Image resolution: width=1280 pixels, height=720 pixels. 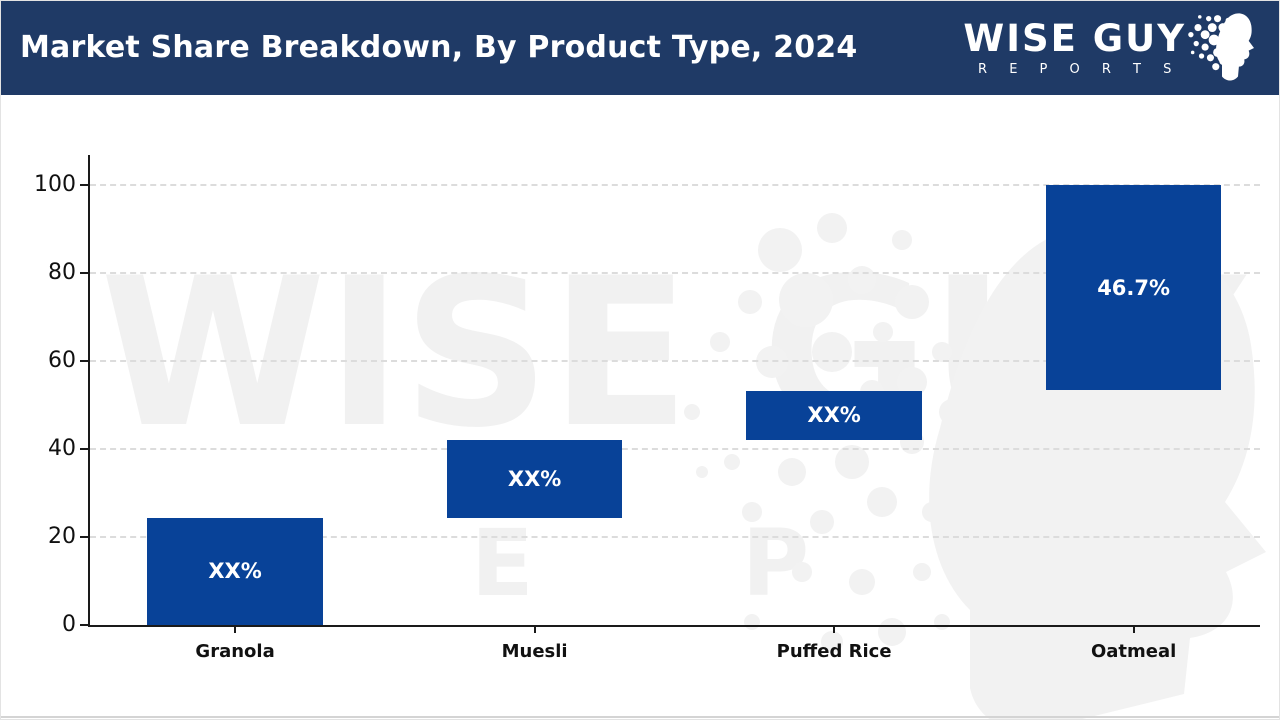 I want to click on bar-value-label: 46.7%, so click(x=1134, y=287).